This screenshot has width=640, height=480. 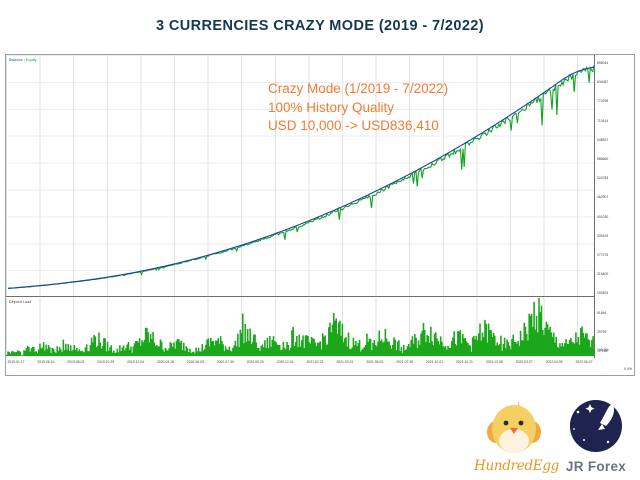 What do you see at coordinates (603, 101) in the screenshot?
I see `y-axis-tick: 772298` at bounding box center [603, 101].